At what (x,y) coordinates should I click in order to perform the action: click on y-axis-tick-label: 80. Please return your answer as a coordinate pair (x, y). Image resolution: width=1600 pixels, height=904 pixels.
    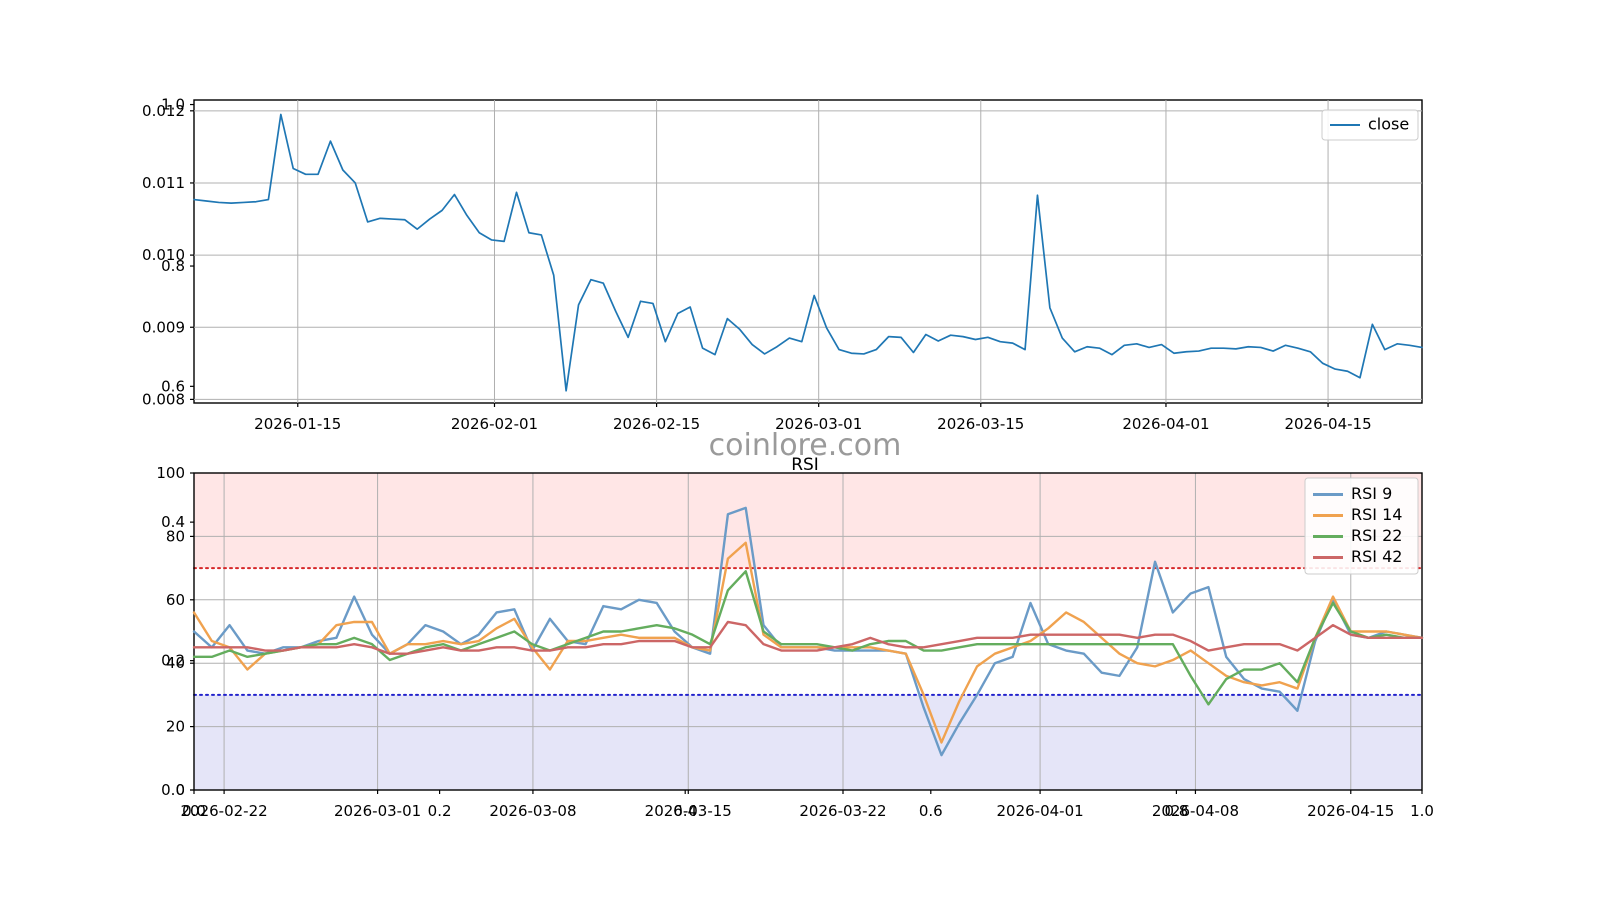
    Looking at the image, I should click on (175, 536).